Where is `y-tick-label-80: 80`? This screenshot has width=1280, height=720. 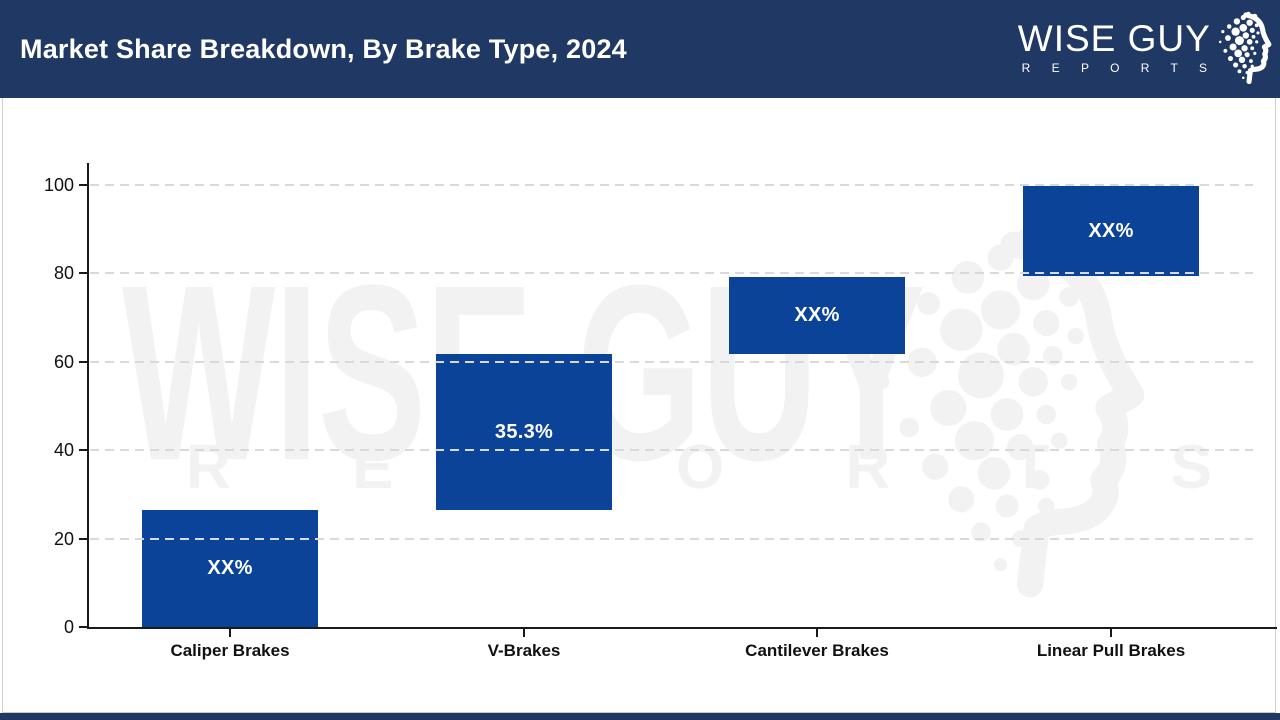
y-tick-label-80: 80 is located at coordinates (63, 273).